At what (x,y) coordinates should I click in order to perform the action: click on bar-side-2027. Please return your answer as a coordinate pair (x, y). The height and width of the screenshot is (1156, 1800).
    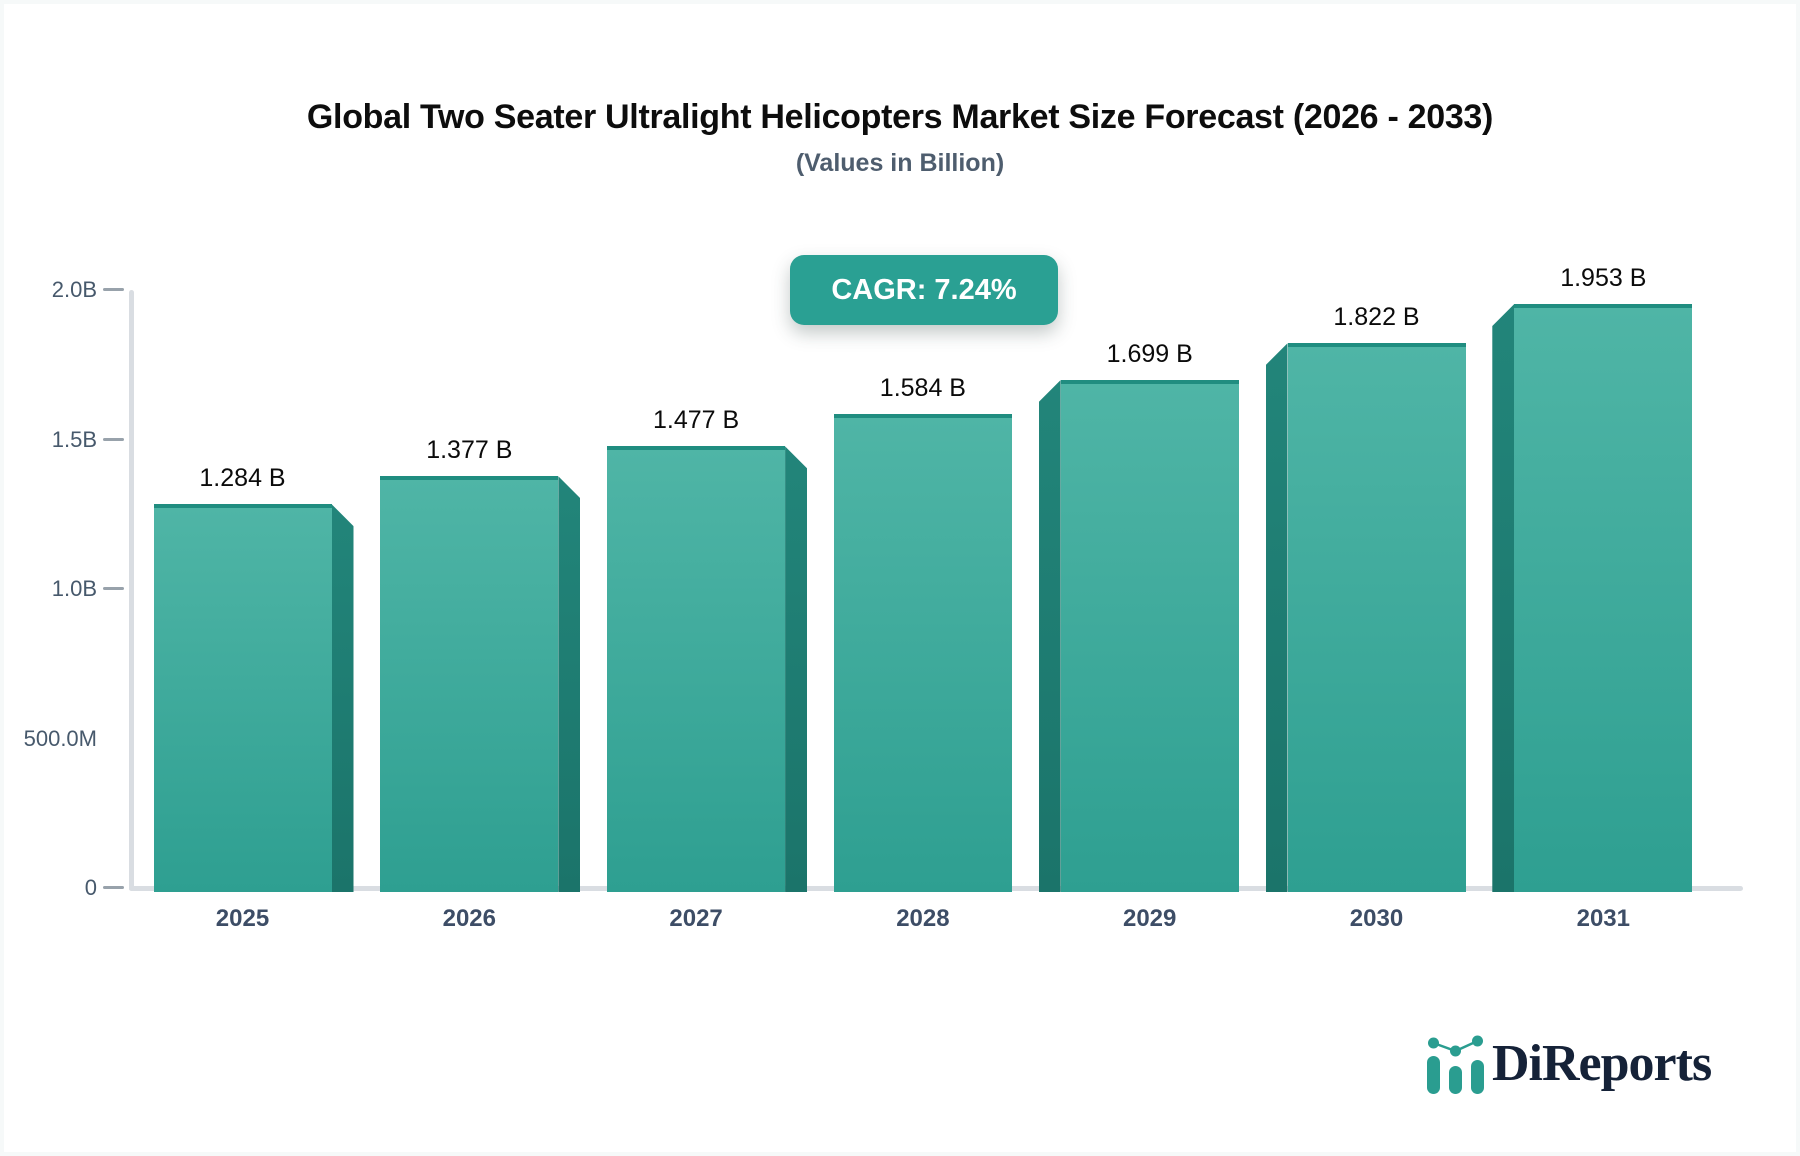
    Looking at the image, I should click on (796, 669).